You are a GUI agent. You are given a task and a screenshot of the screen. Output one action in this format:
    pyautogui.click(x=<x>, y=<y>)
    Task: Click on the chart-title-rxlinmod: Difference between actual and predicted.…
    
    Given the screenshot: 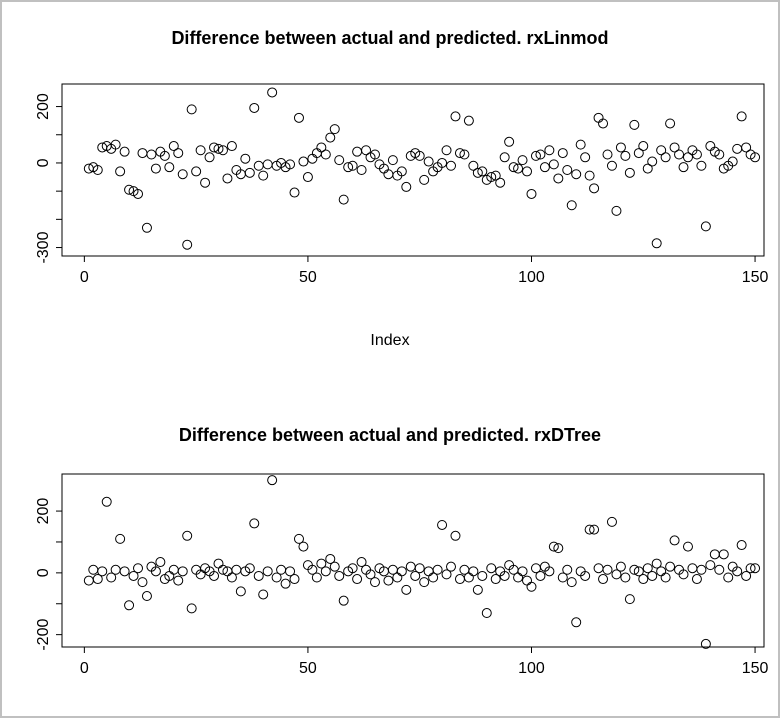 What is the action you would take?
    pyautogui.click(x=390, y=38)
    